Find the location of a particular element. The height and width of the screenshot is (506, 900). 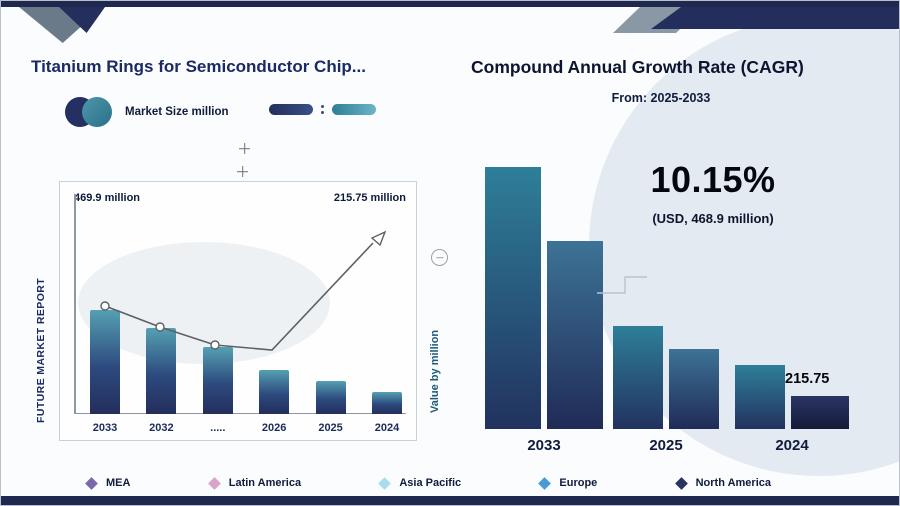

trend-line is located at coordinates (243, 290).